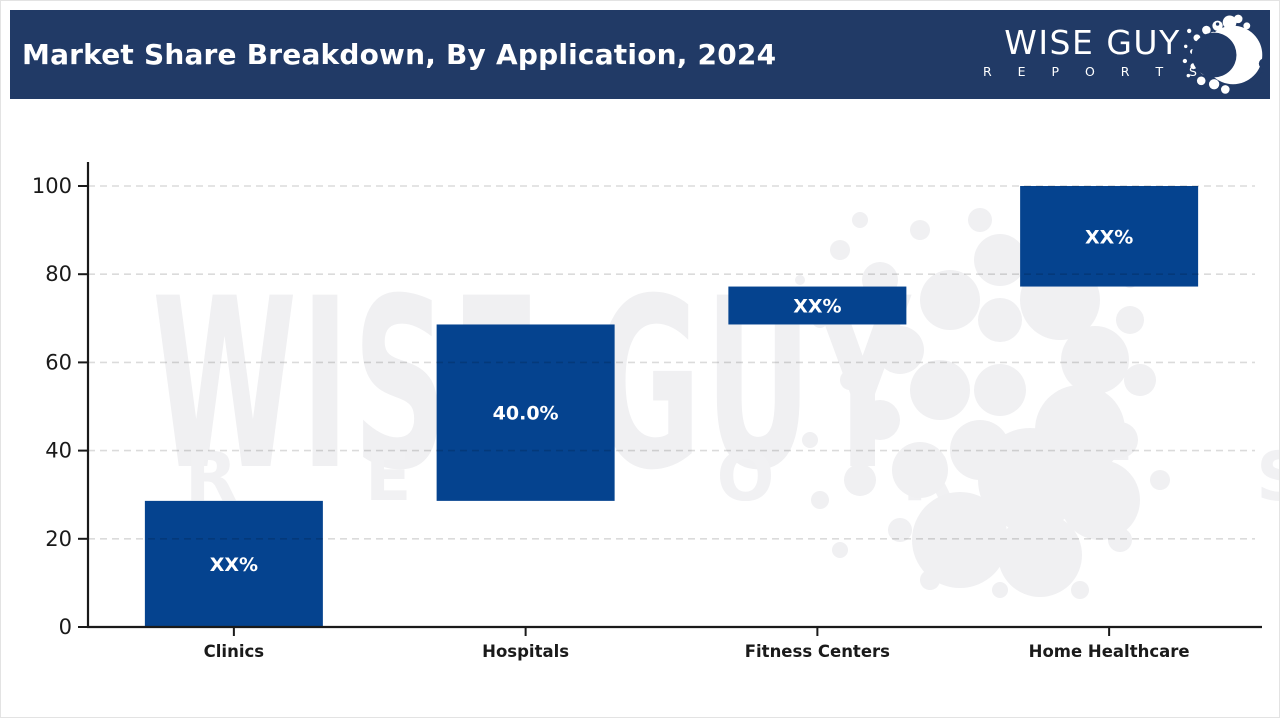 This screenshot has height=720, width=1280. What do you see at coordinates (817, 651) in the screenshot?
I see `x-axis-category-label: Fitness Centers` at bounding box center [817, 651].